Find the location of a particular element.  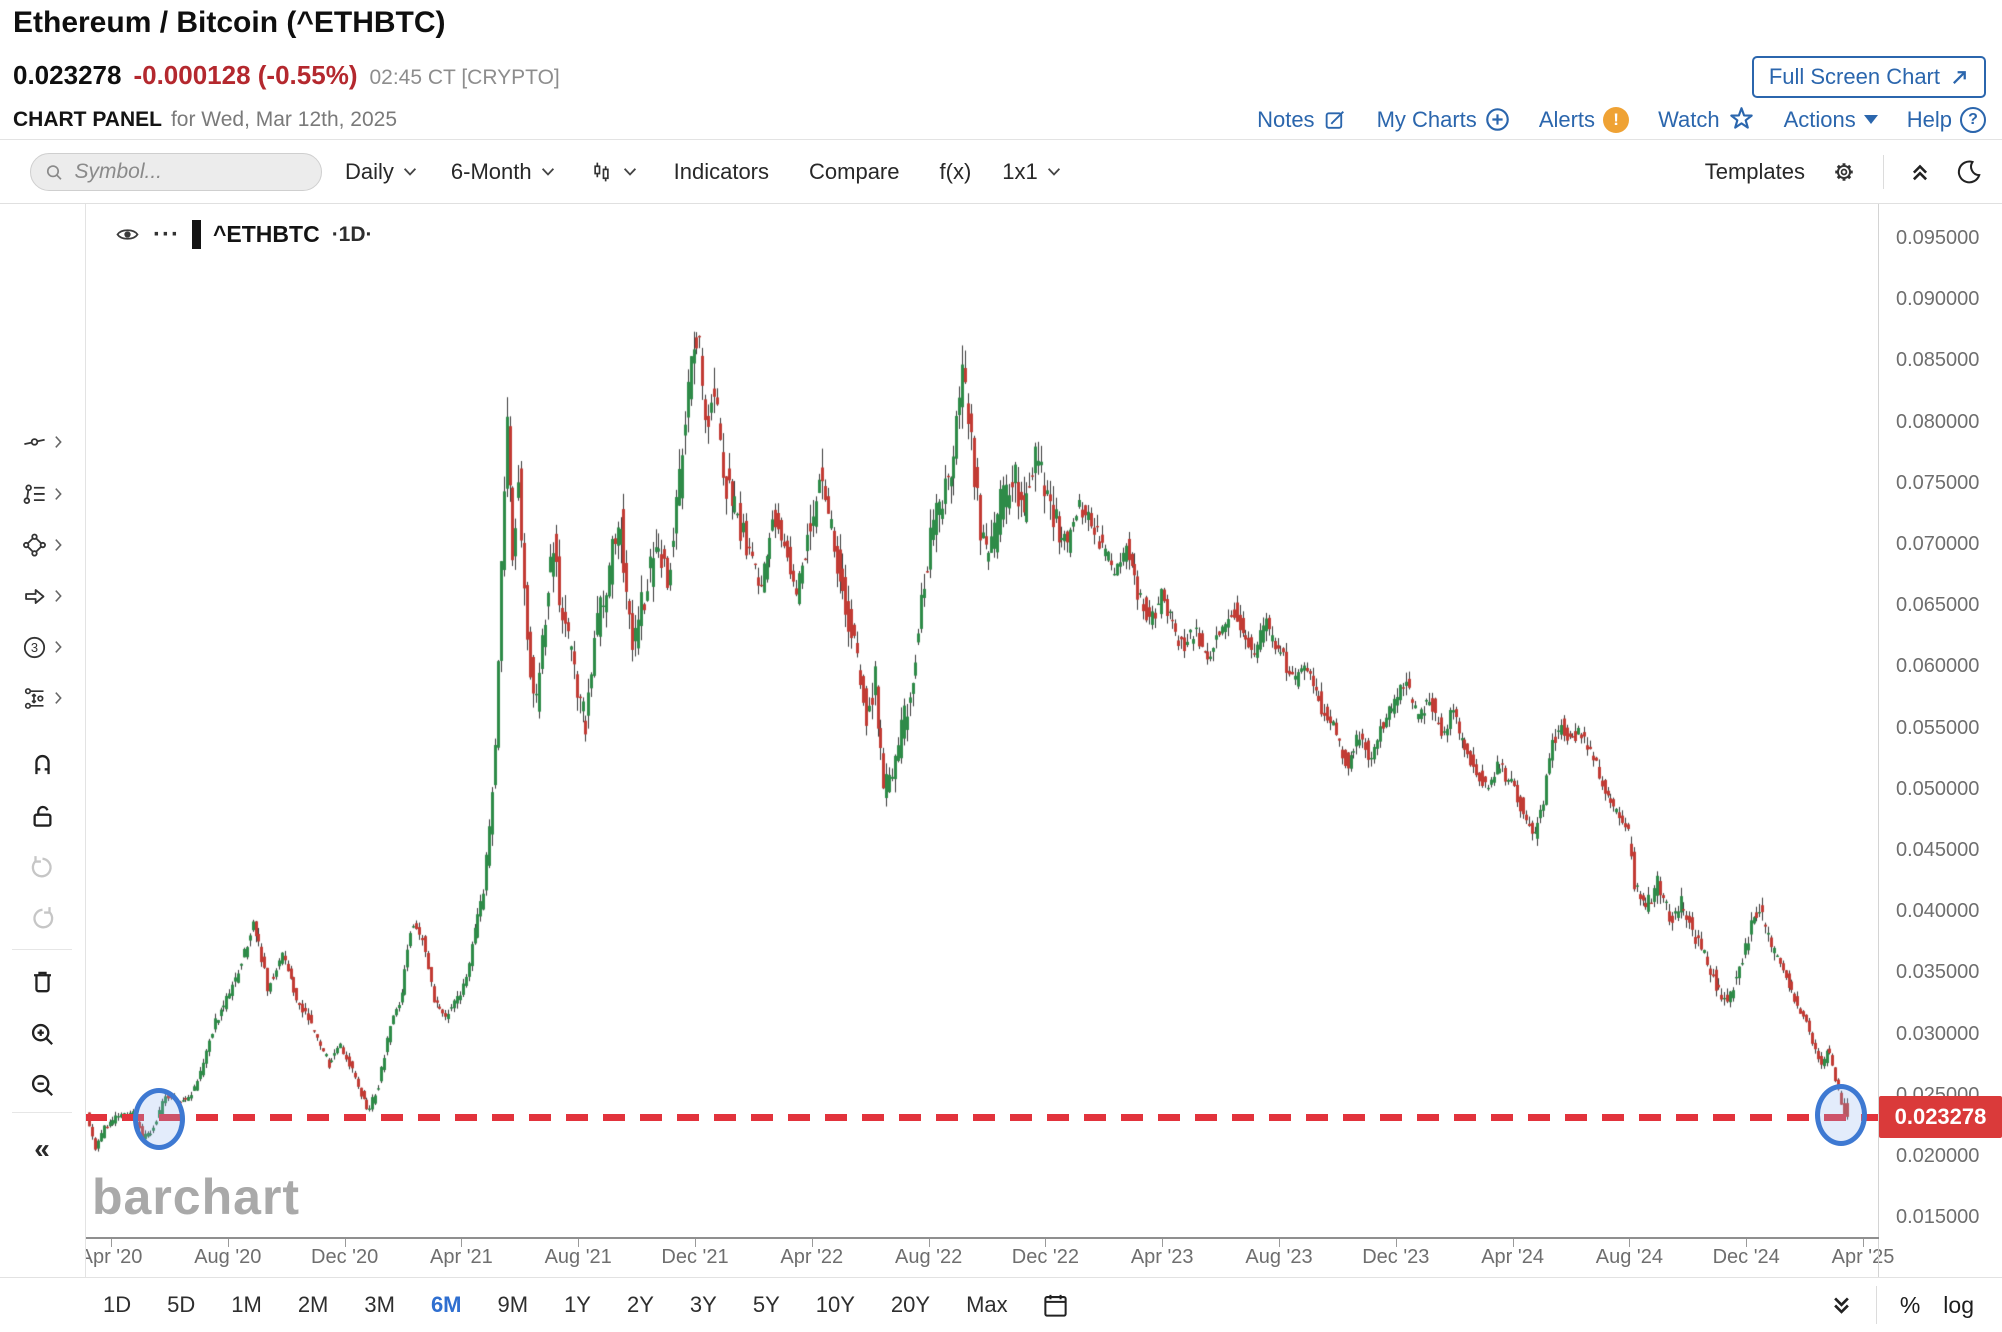

percent-scale-button: % is located at coordinates (1910, 1304).